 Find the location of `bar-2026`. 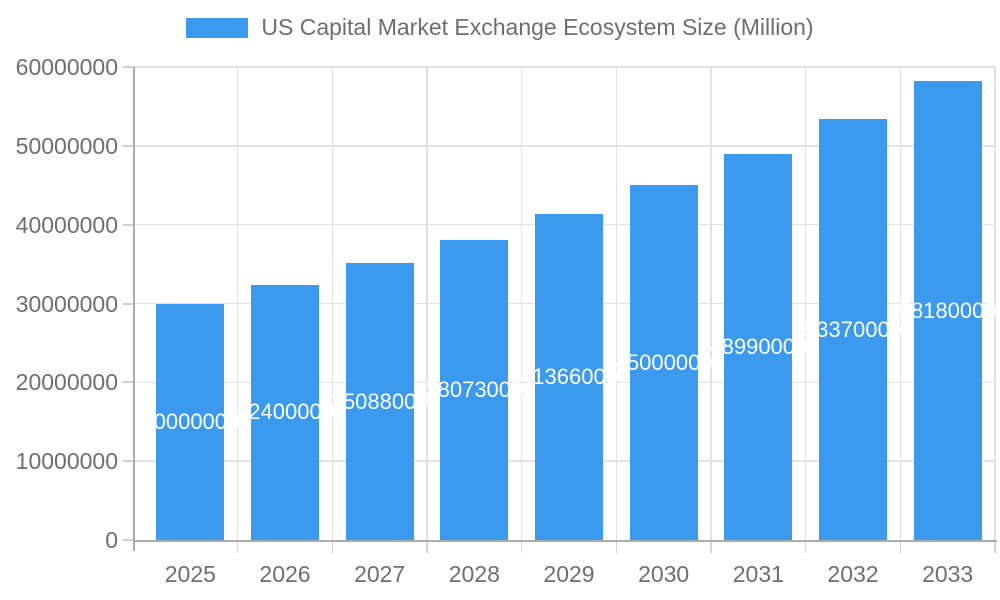

bar-2026 is located at coordinates (285, 412).